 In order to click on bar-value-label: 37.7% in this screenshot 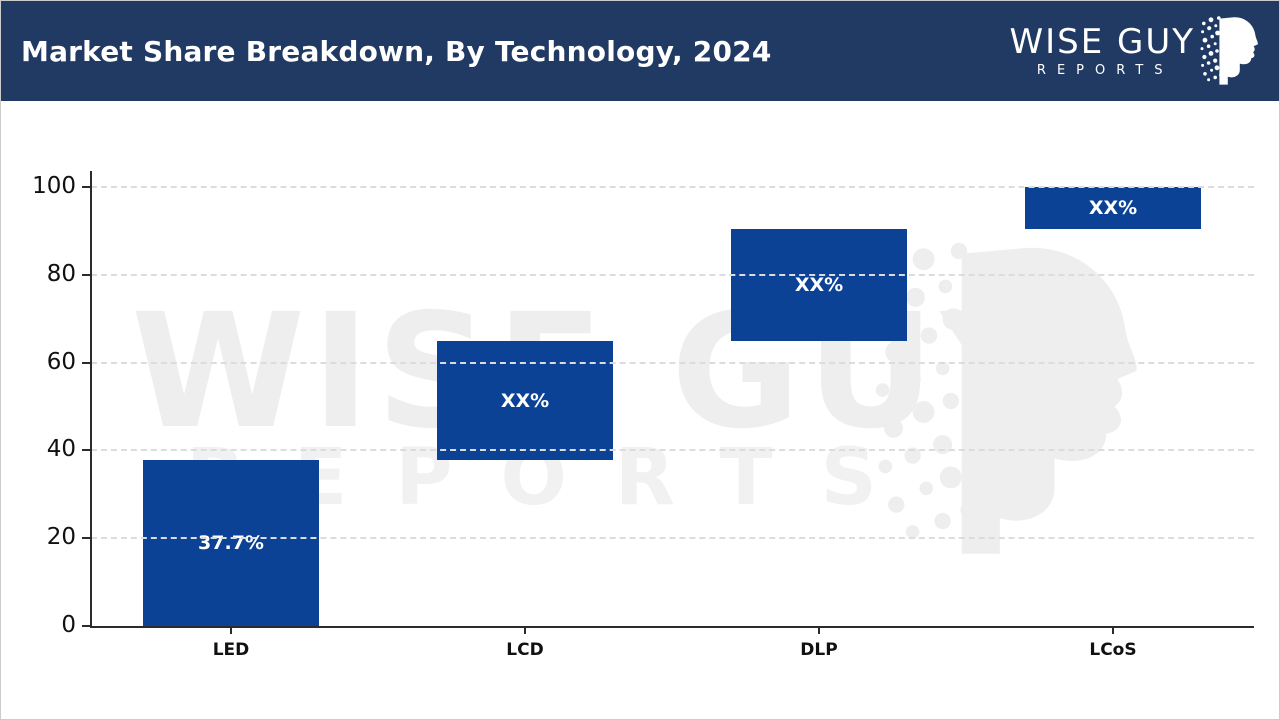, I will do `click(231, 543)`.